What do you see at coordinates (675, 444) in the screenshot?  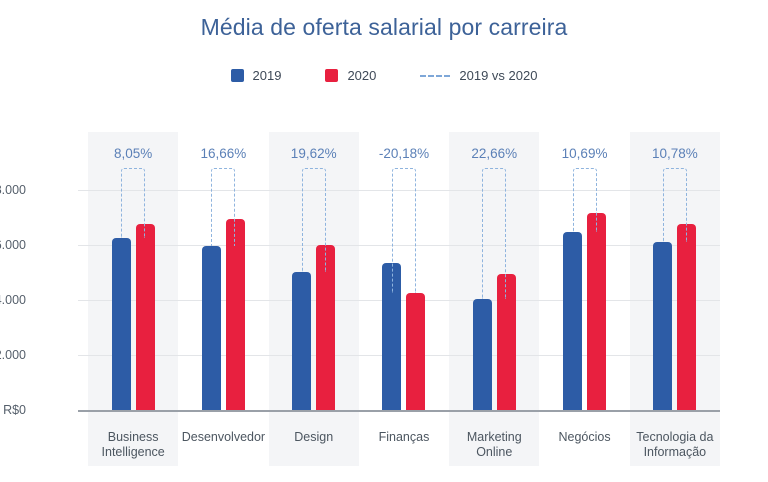 I see `x-axis-label: Tecnologia da Informação` at bounding box center [675, 444].